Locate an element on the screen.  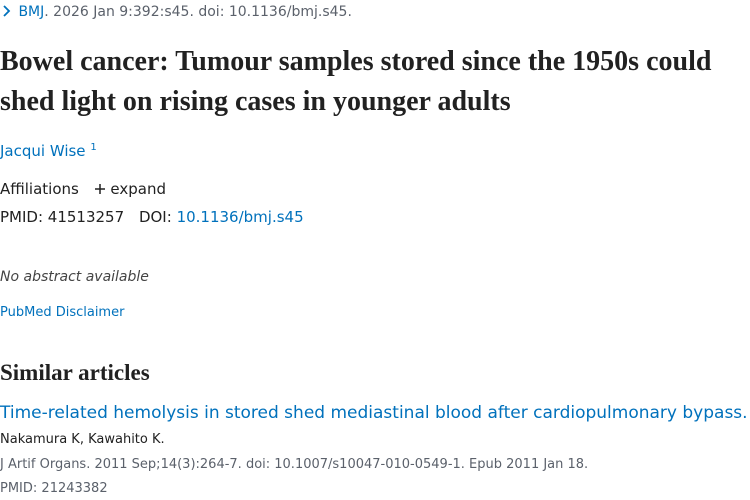
disclaimer-link: PubMed Disclaimer is located at coordinates (62, 312).